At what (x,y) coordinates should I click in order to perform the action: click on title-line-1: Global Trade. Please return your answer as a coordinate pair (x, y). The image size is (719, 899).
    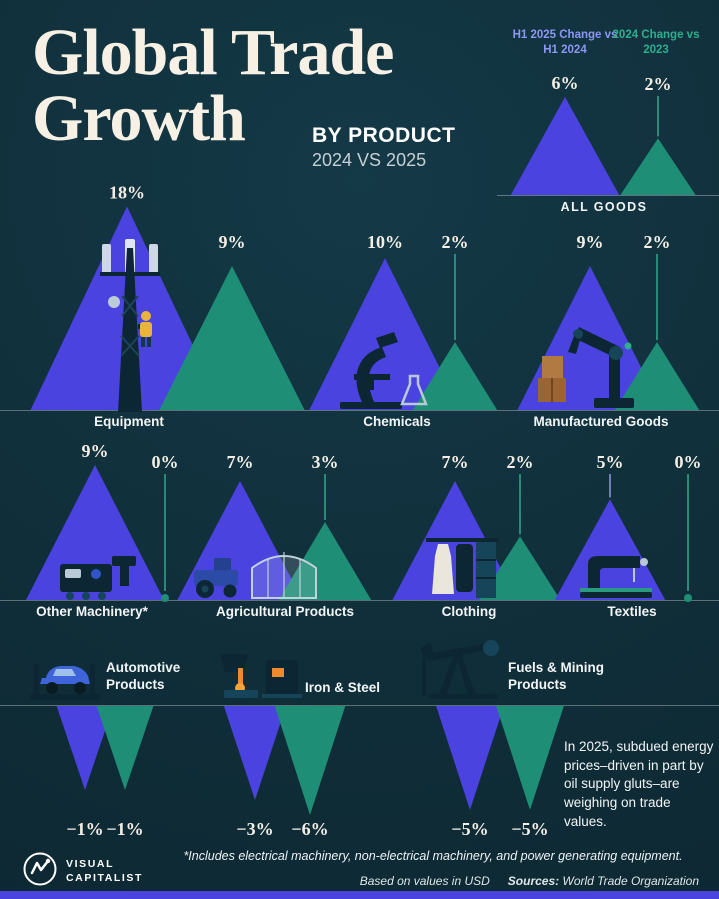
    Looking at the image, I should click on (213, 52).